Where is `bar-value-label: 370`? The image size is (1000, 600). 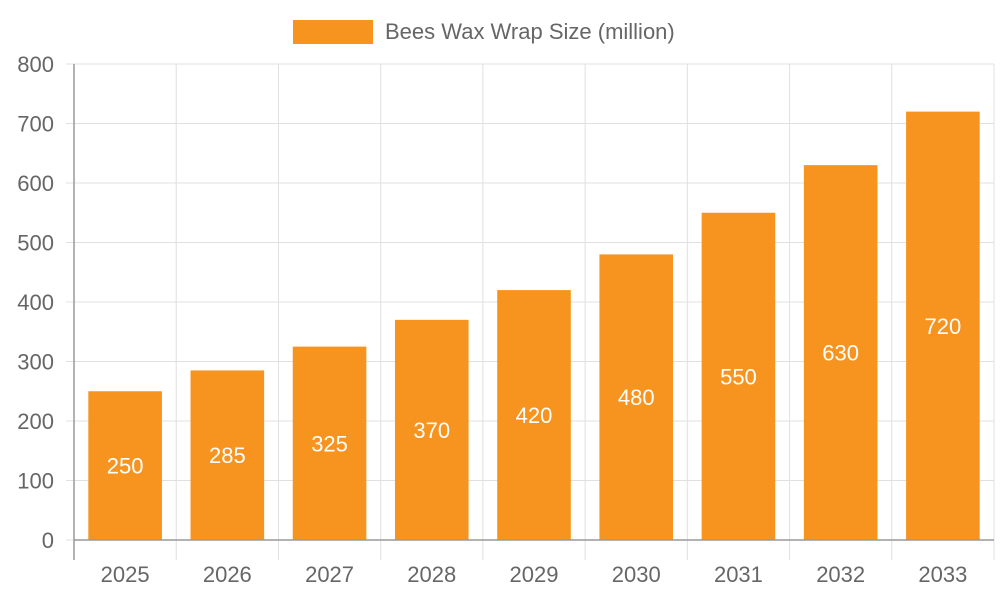
bar-value-label: 370 is located at coordinates (431, 430).